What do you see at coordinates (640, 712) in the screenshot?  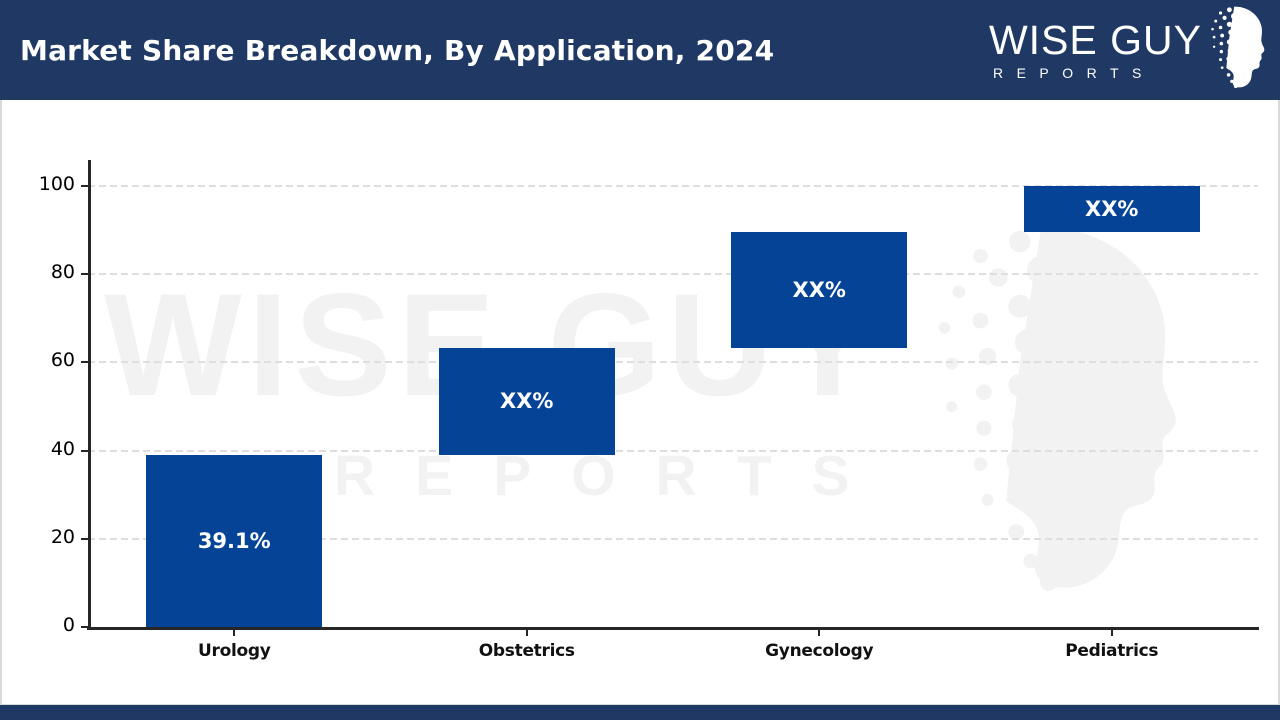 I see `footer-bar` at bounding box center [640, 712].